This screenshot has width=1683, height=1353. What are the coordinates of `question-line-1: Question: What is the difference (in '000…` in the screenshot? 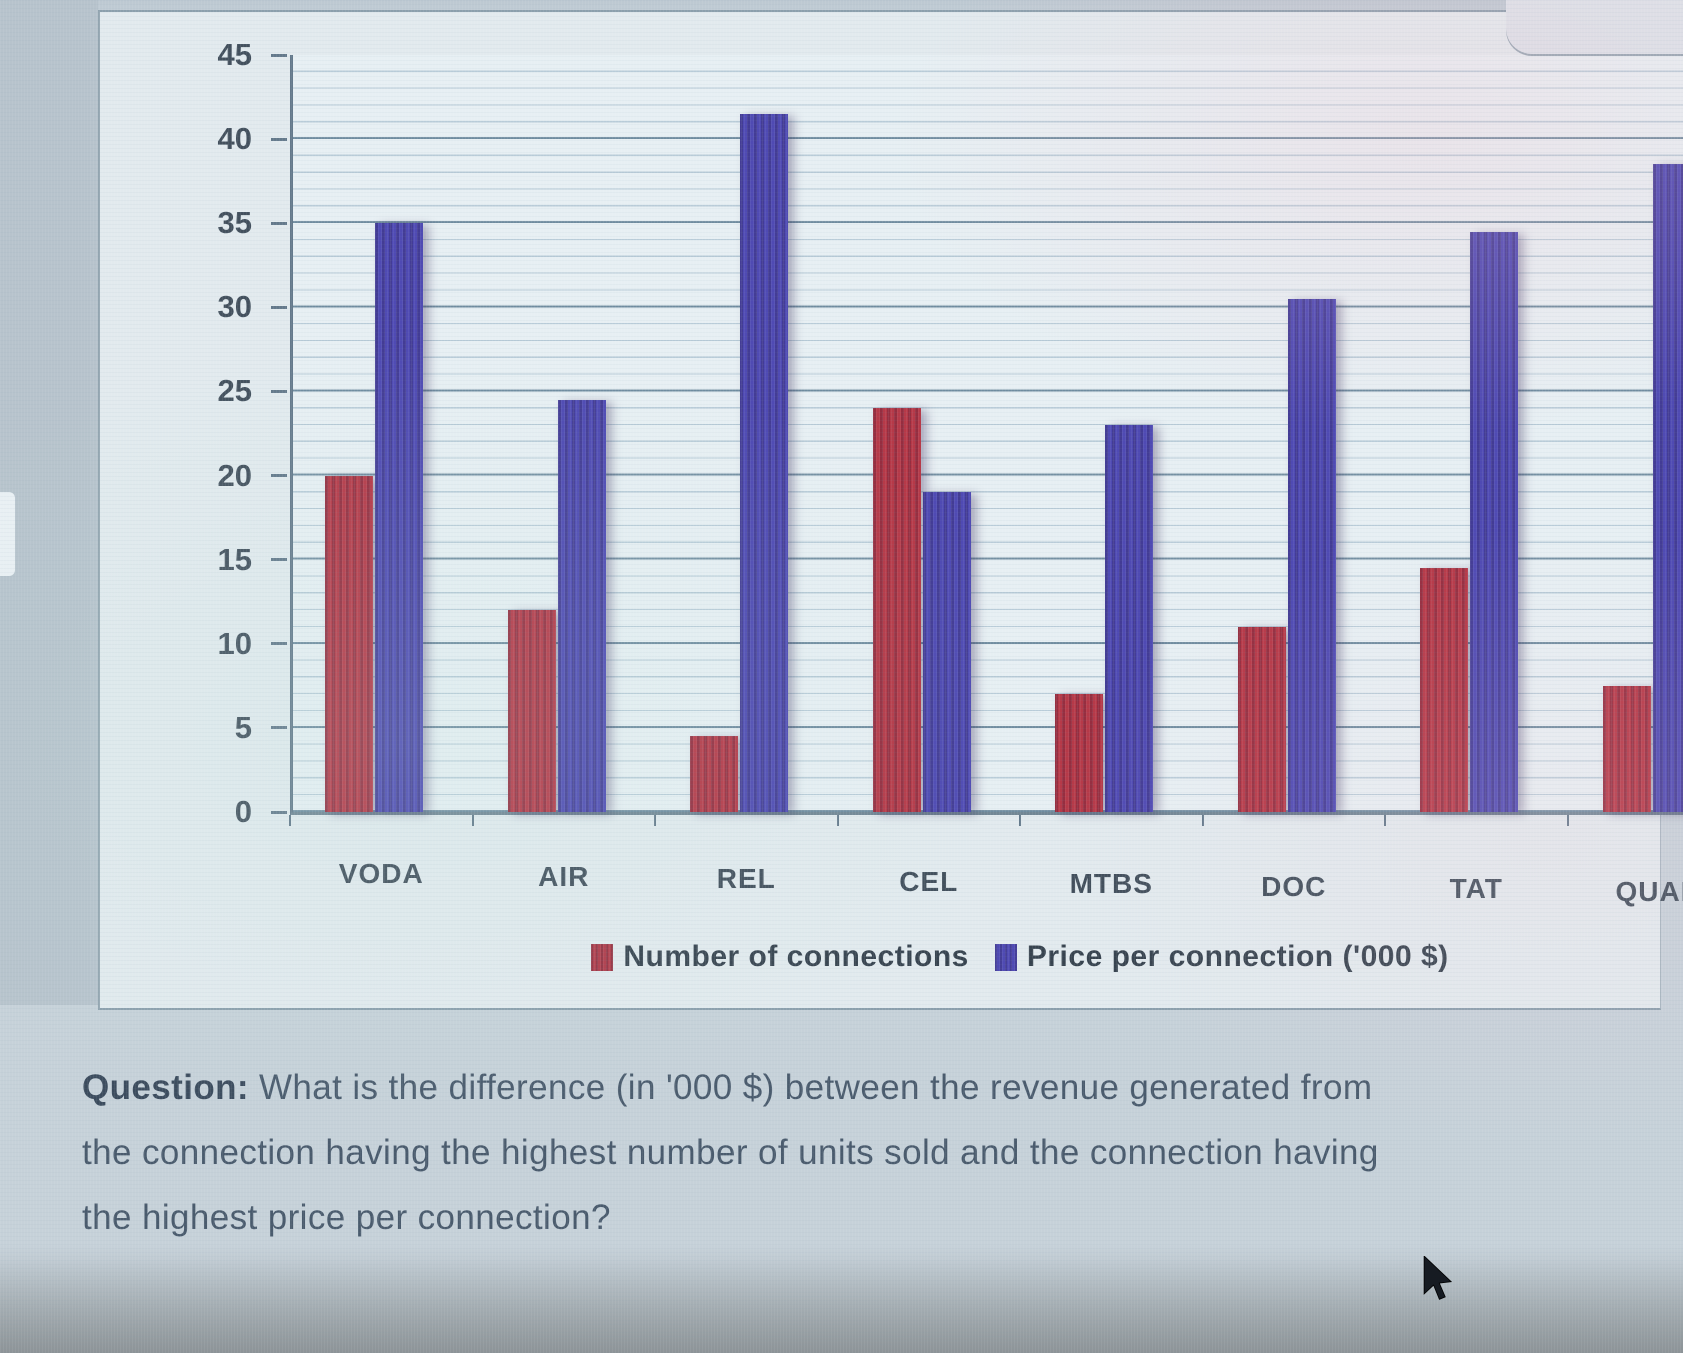 It's located at (862, 1087).